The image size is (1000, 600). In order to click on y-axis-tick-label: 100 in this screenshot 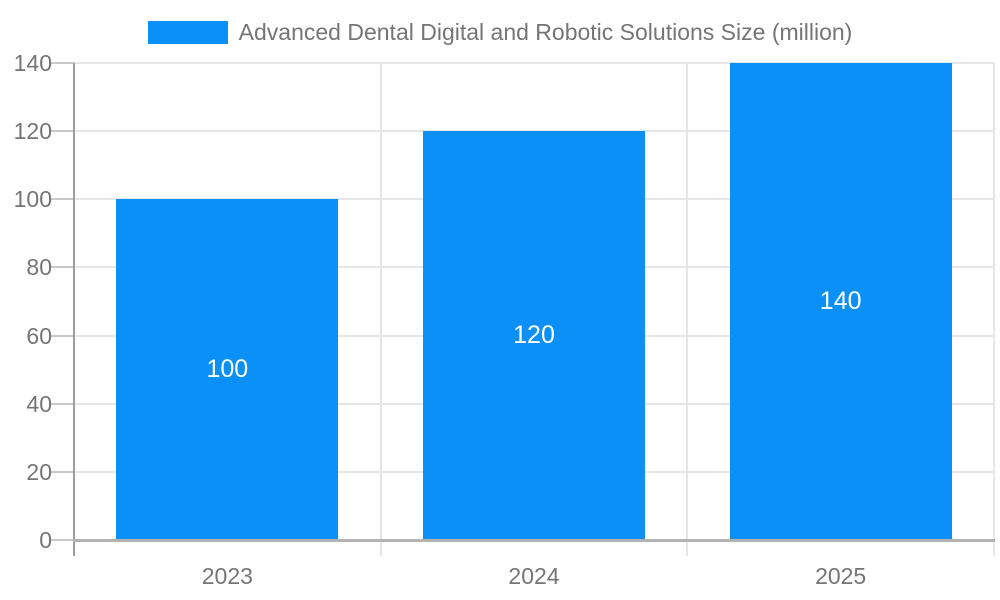, I will do `click(32, 199)`.